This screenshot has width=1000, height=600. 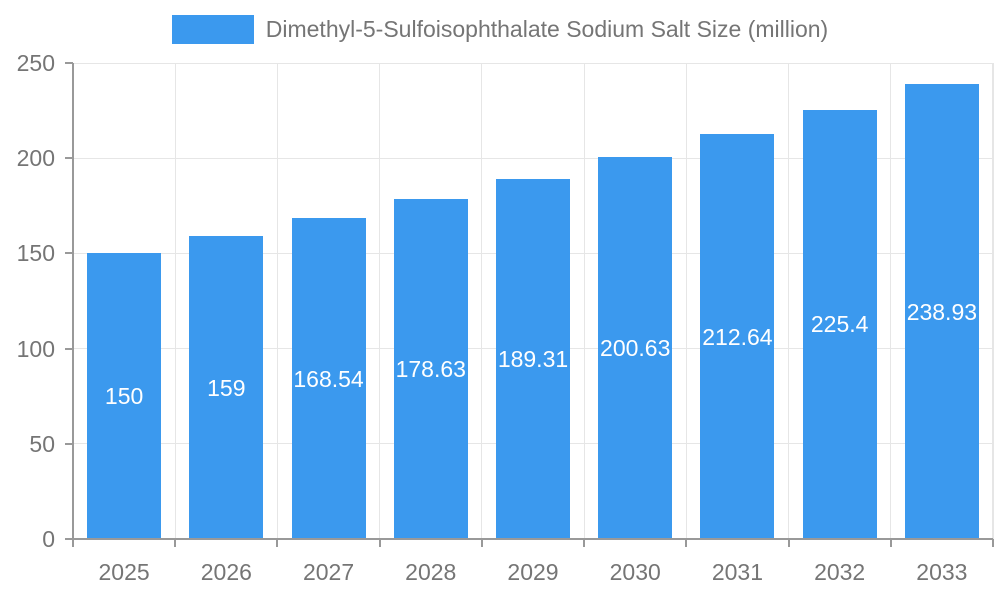 I want to click on x-tick-label: 2029, so click(x=533, y=572).